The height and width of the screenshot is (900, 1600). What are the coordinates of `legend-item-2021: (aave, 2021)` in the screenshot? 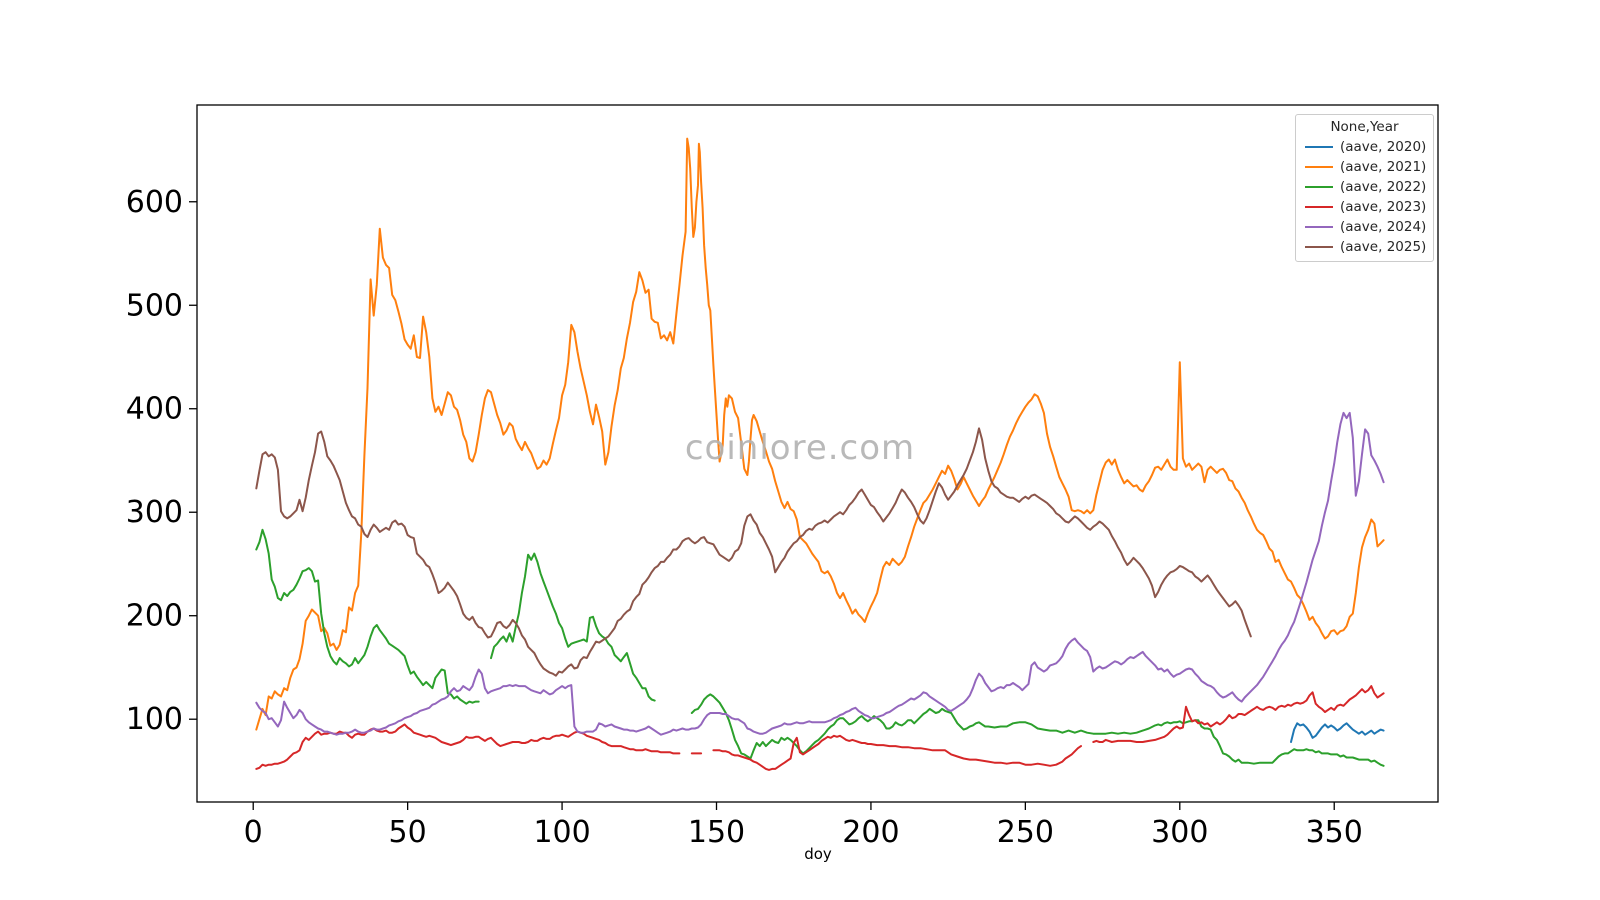 It's located at (1364, 167).